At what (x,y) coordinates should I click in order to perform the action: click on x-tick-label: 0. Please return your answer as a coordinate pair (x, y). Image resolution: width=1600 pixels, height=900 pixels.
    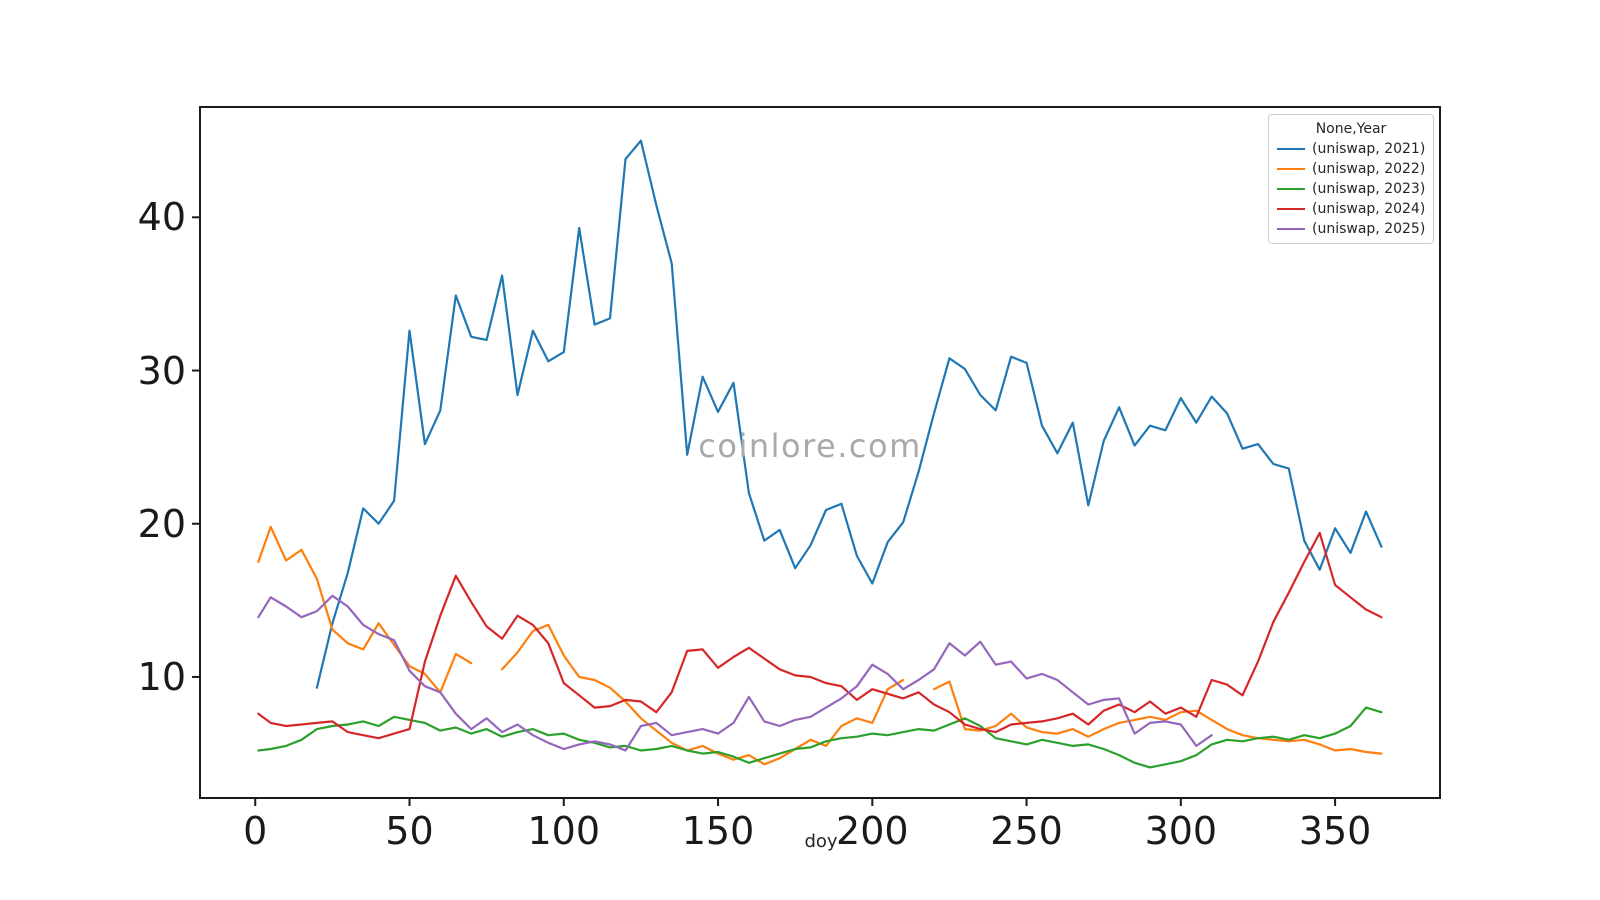
    Looking at the image, I should click on (255, 831).